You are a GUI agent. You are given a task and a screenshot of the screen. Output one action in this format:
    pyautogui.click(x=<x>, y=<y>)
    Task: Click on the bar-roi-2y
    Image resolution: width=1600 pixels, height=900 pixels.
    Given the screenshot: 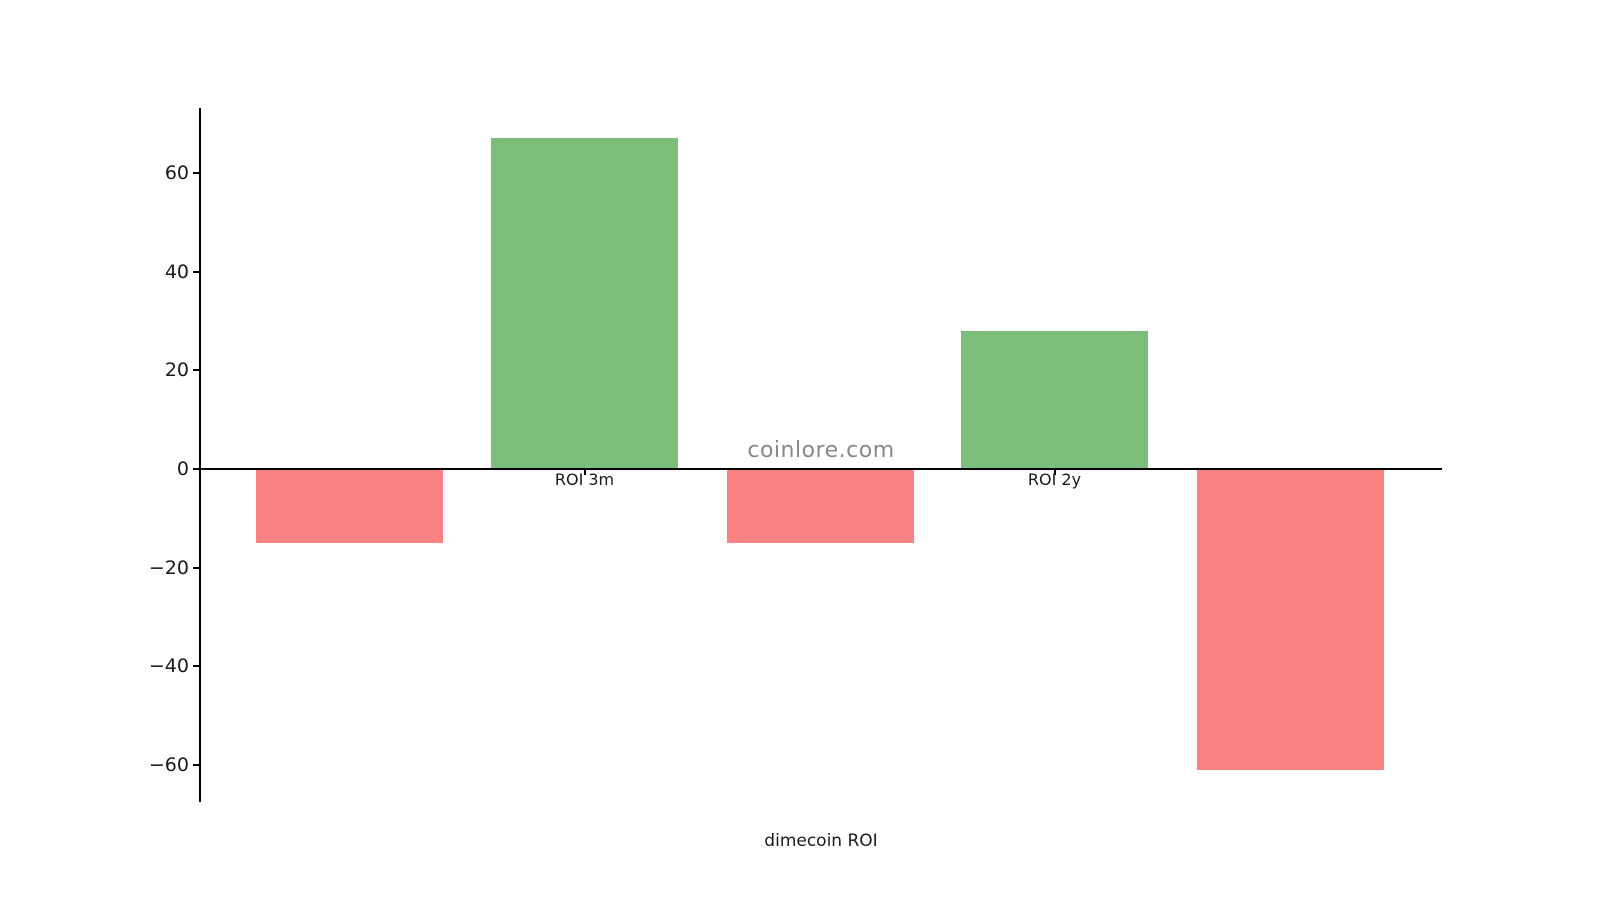 What is the action you would take?
    pyautogui.click(x=1054, y=399)
    